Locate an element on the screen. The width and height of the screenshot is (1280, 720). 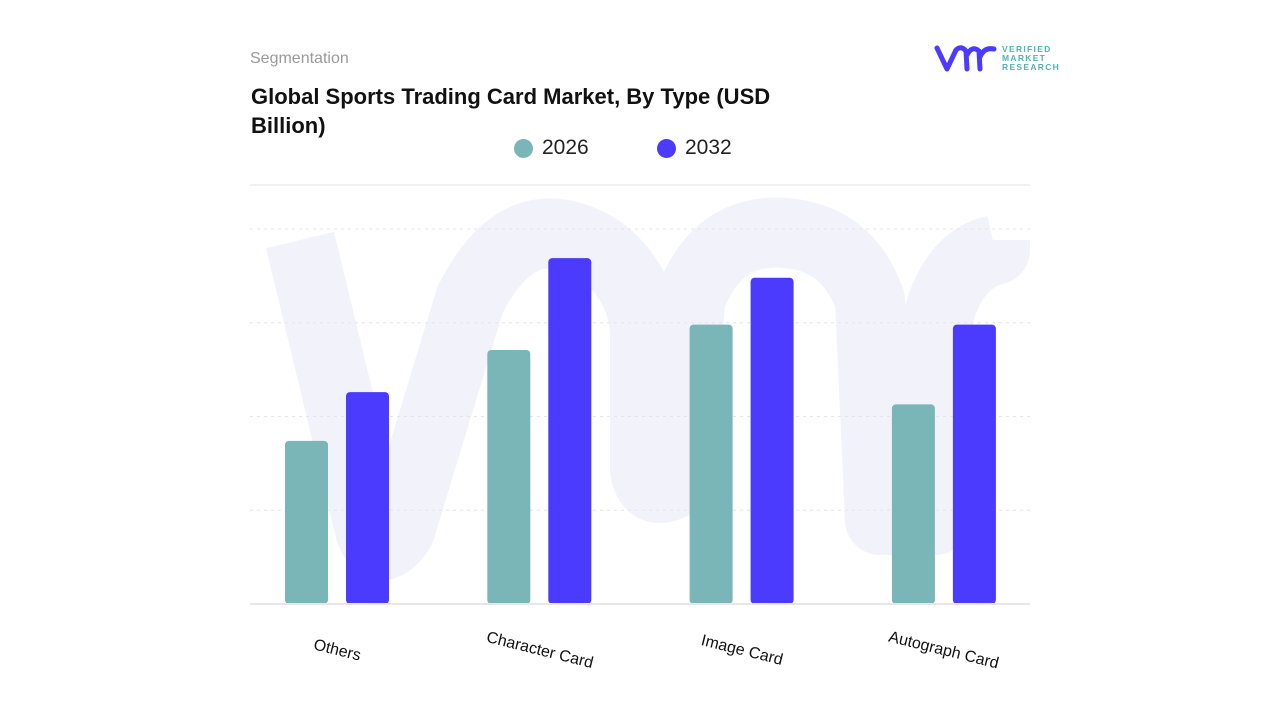
x-tick-label: Others is located at coordinates (337, 650).